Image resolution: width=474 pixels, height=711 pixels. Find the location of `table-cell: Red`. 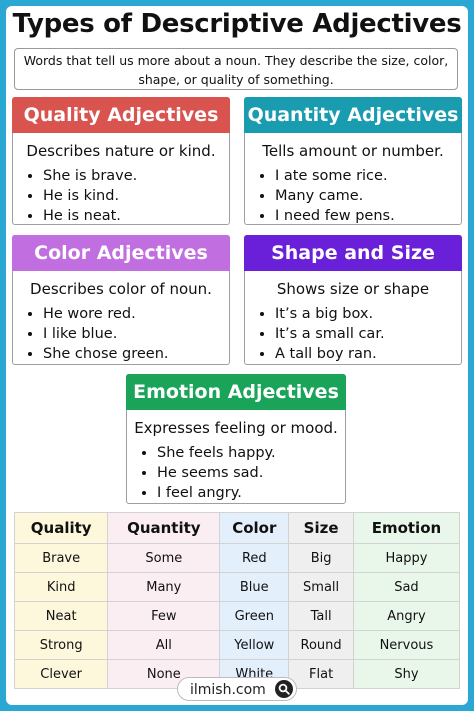

table-cell: Red is located at coordinates (254, 558).